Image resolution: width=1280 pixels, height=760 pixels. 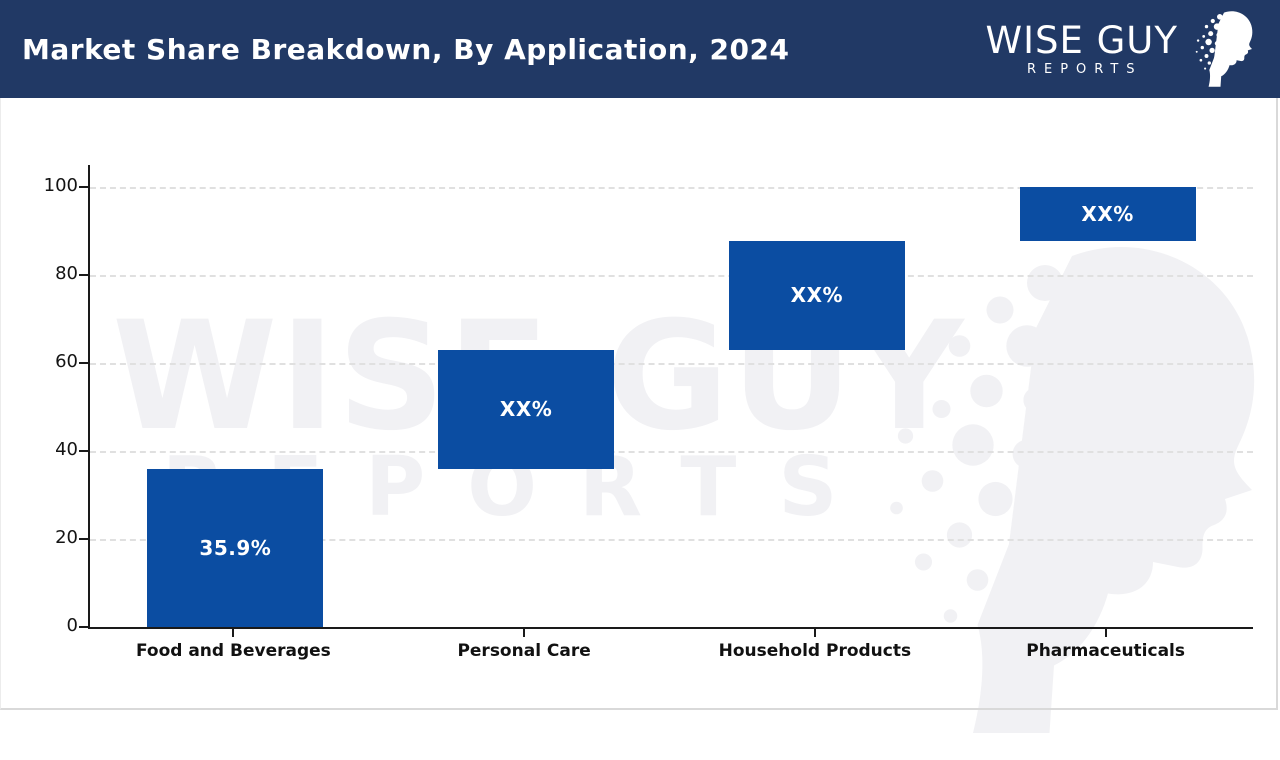 I want to click on bar-value-label: 35.9%, so click(x=235, y=548).